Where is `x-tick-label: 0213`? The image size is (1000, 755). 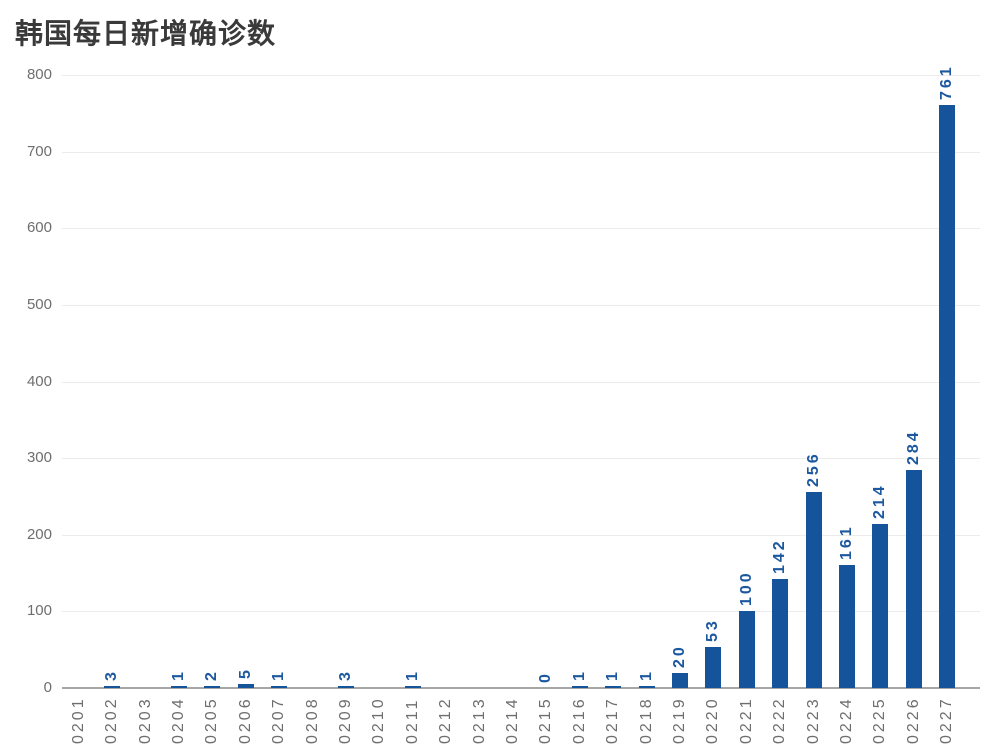
x-tick-label: 0213 is located at coordinates (479, 720).